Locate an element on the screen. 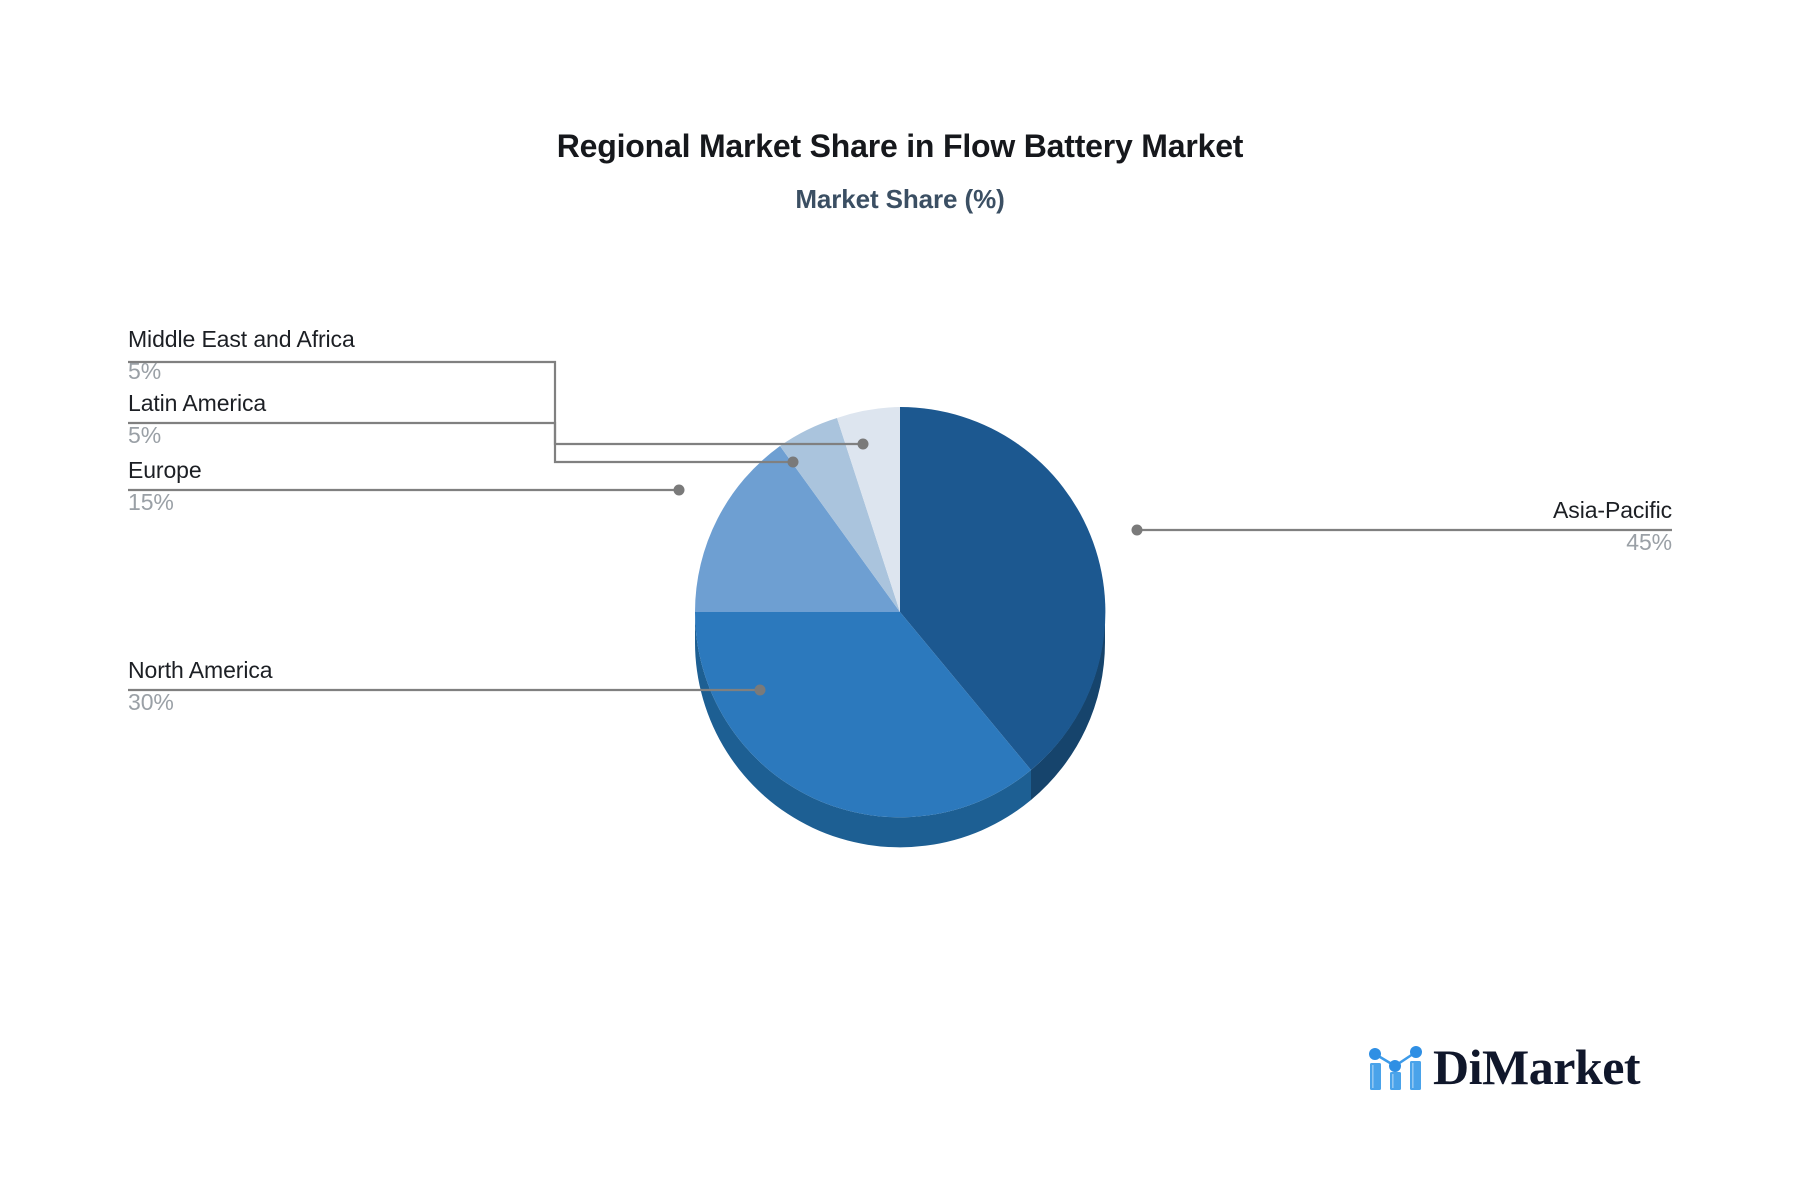  callout-leader-dots is located at coordinates (908, 567).